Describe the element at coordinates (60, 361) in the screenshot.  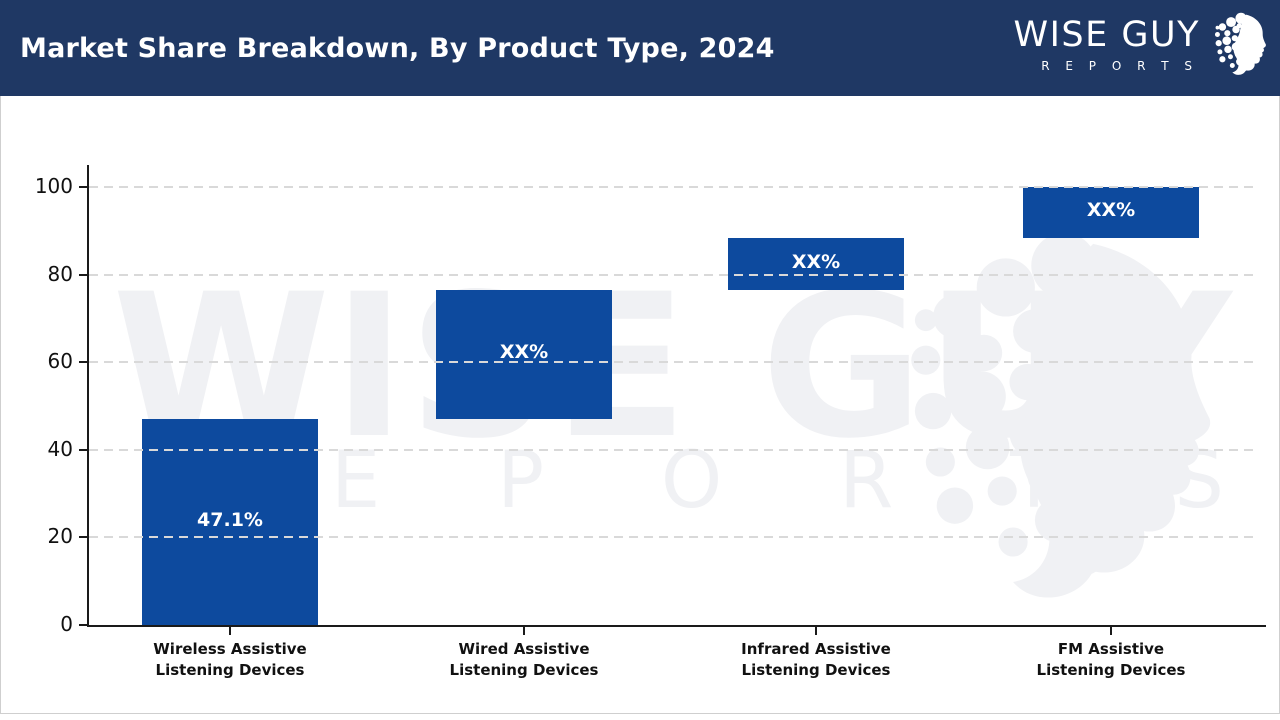
I see `y-tick-label: 60` at that location.